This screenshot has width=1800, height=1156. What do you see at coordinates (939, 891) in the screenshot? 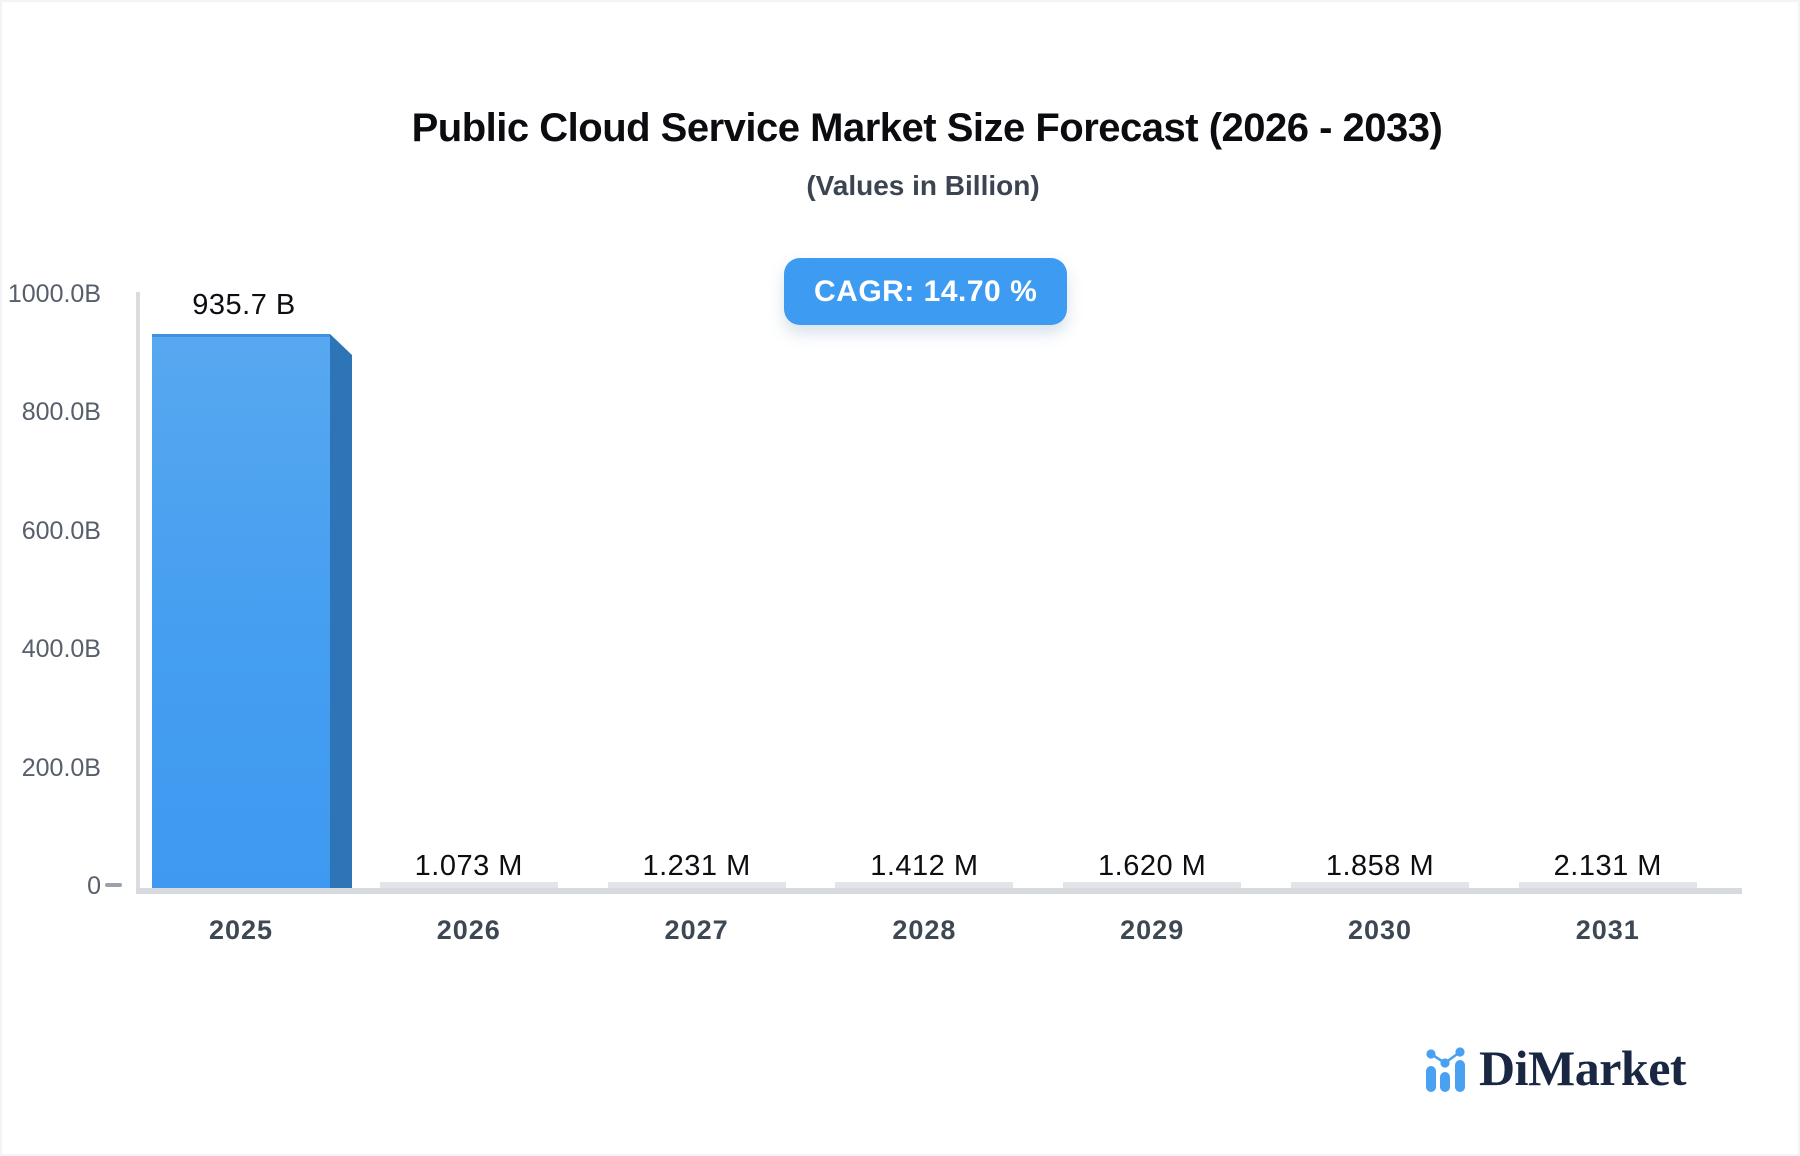
I see `x-axis-baseline` at bounding box center [939, 891].